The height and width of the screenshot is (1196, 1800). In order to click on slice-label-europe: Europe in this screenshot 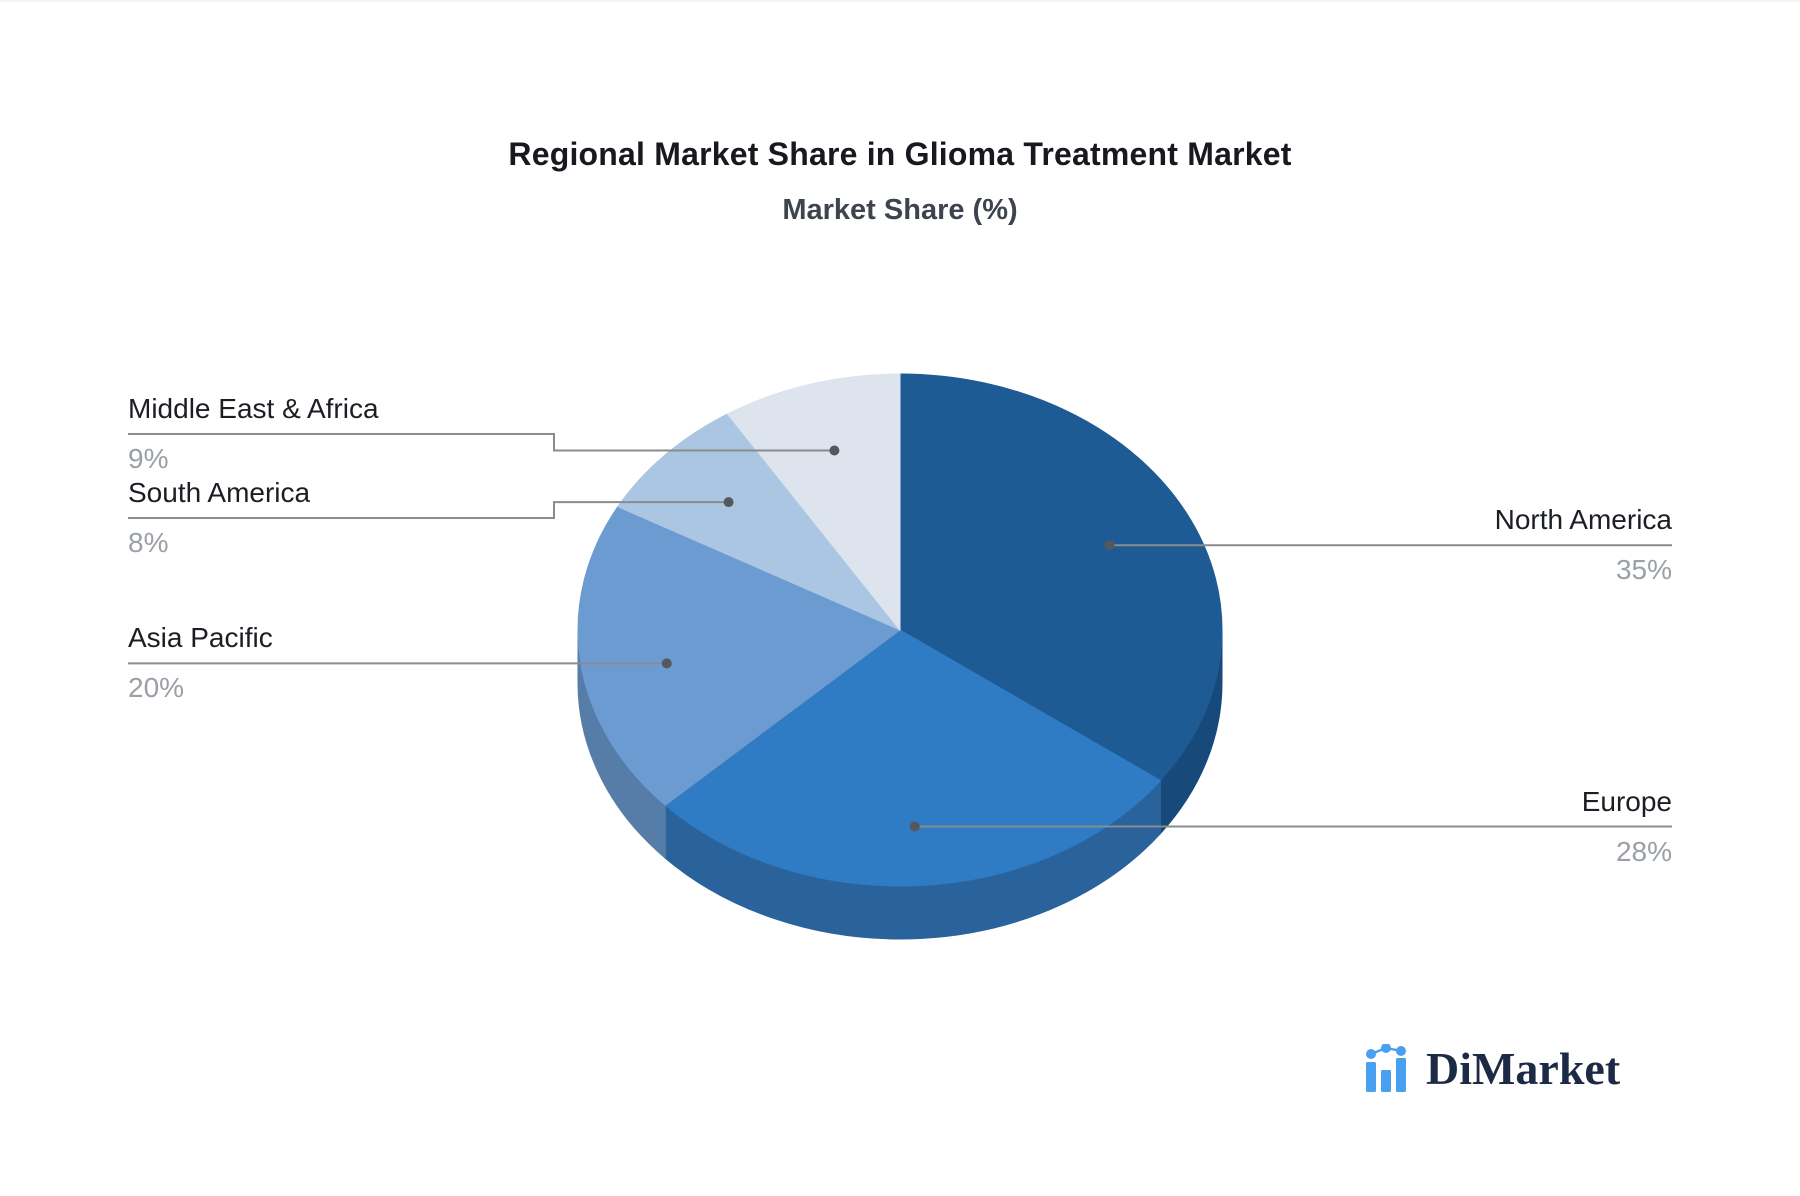, I will do `click(1626, 801)`.